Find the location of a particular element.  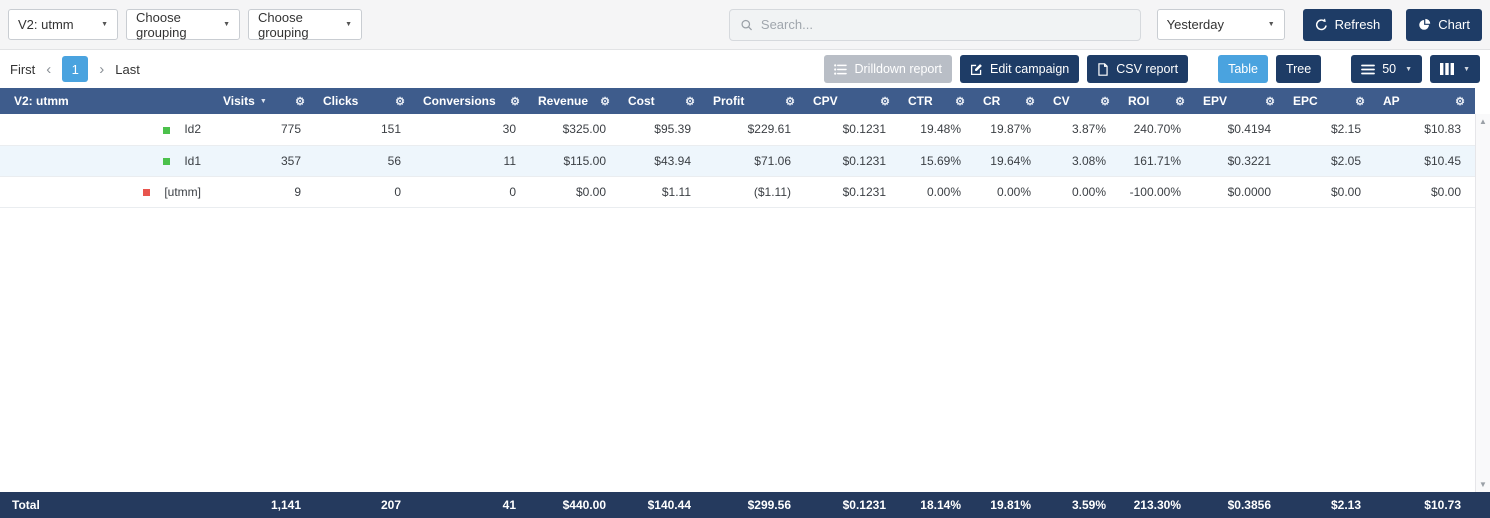

cell-revenue: $115.00 is located at coordinates (575, 161).